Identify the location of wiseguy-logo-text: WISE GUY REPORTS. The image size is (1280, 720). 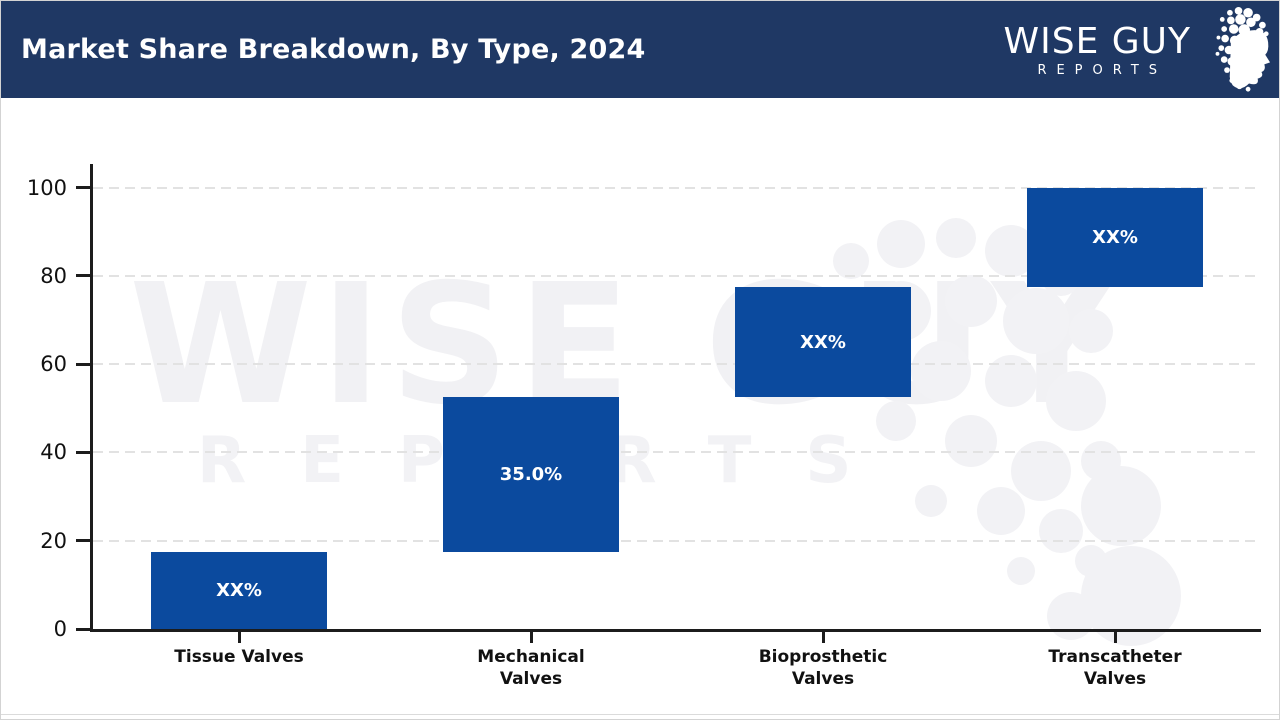
(1097, 49).